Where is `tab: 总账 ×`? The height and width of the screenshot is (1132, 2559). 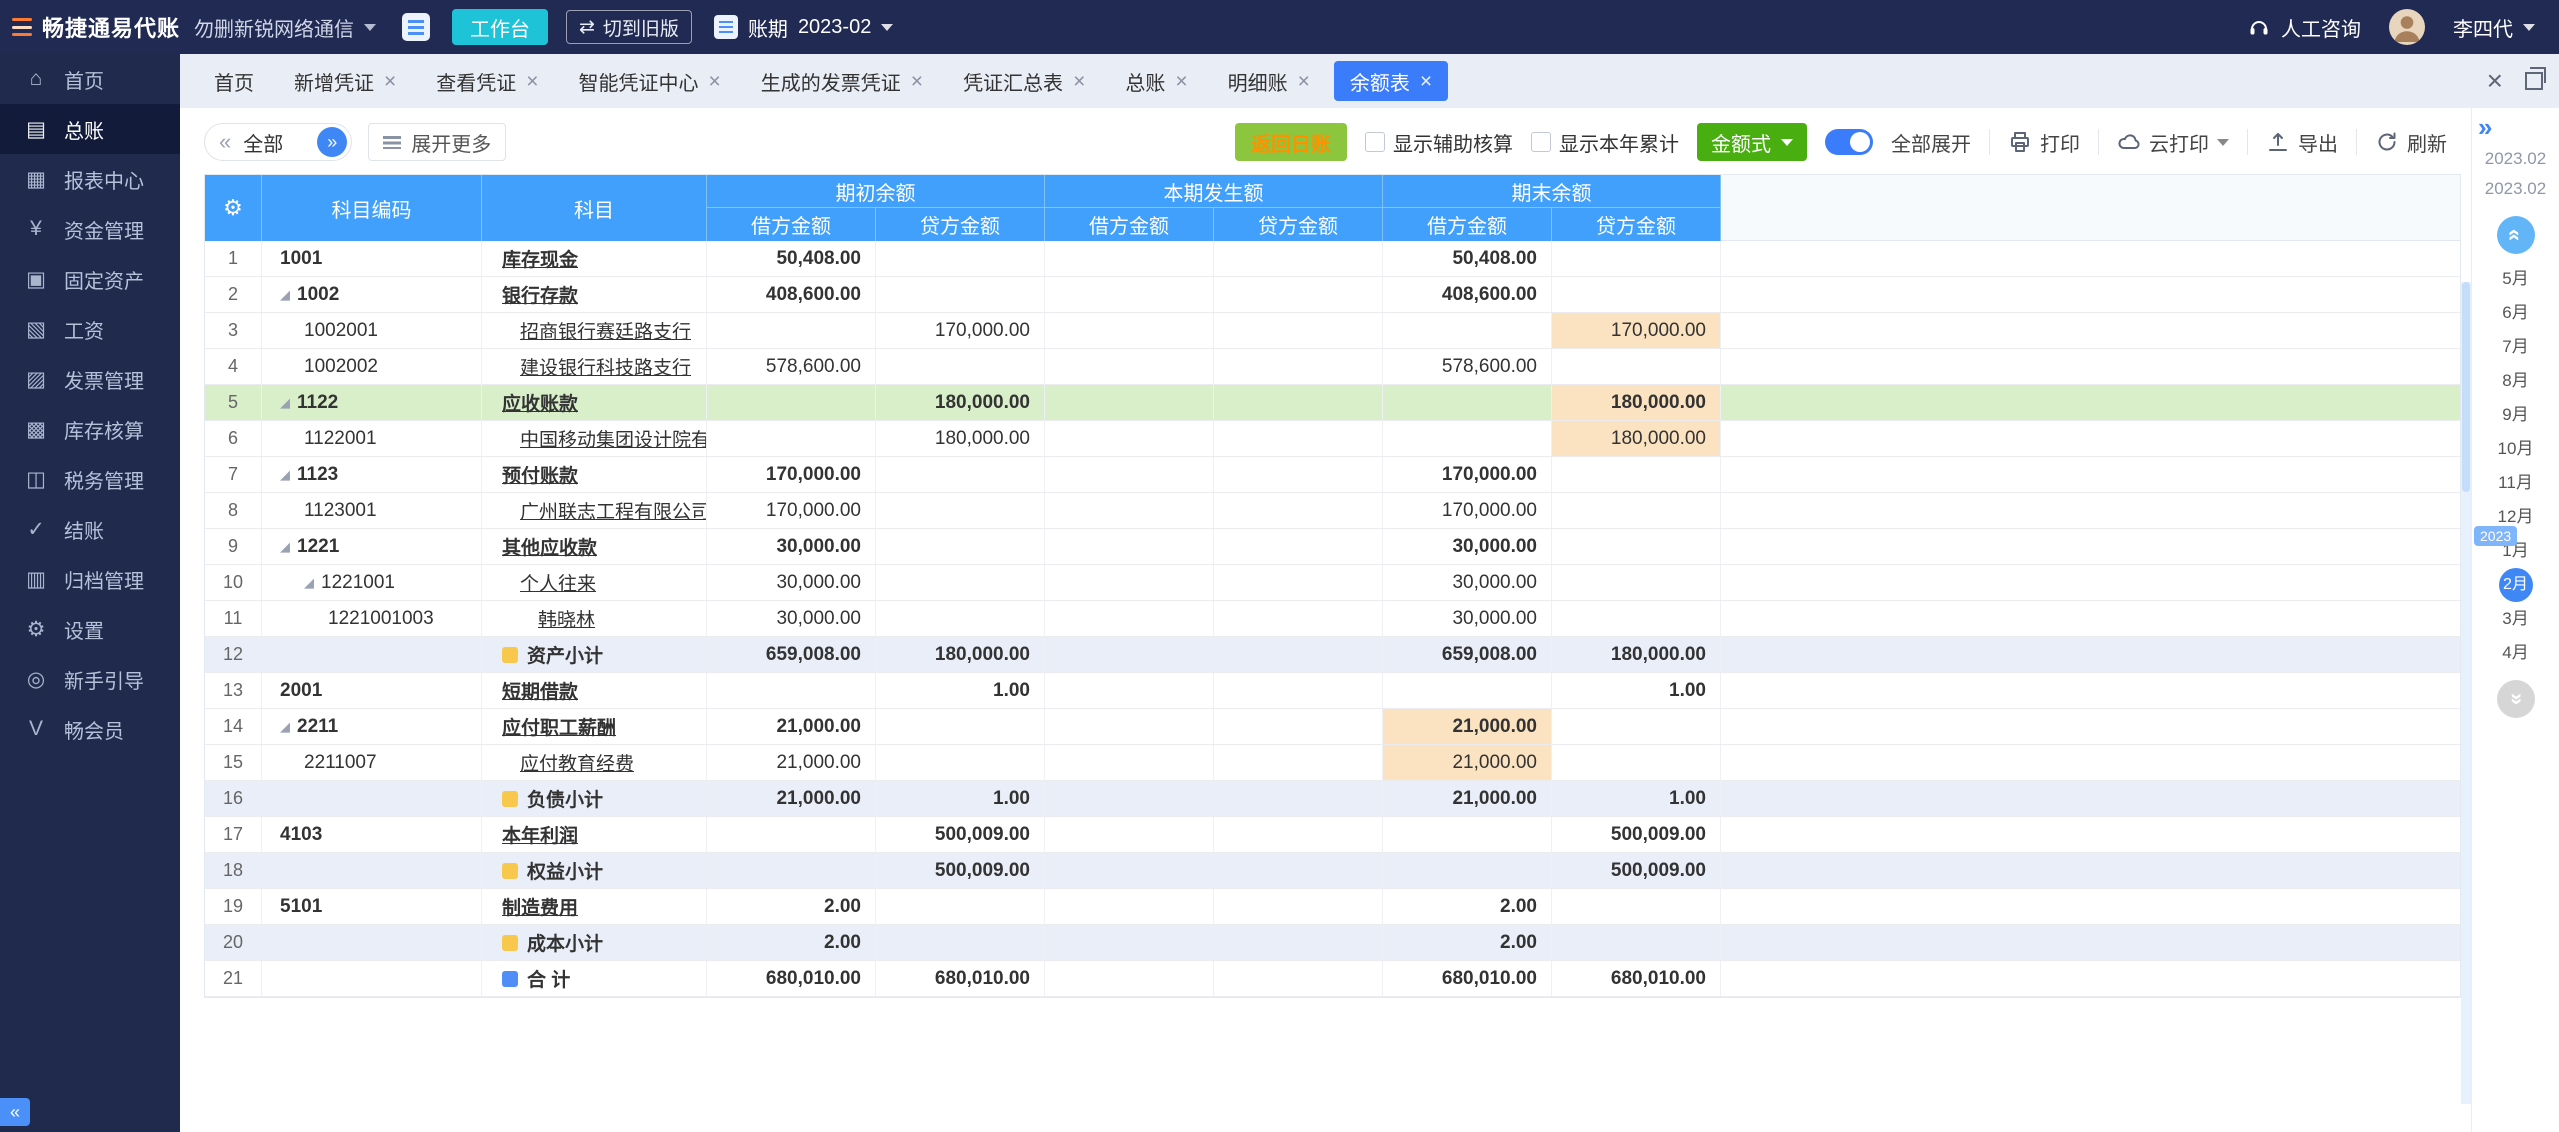 tab: 总账 × is located at coordinates (1156, 81).